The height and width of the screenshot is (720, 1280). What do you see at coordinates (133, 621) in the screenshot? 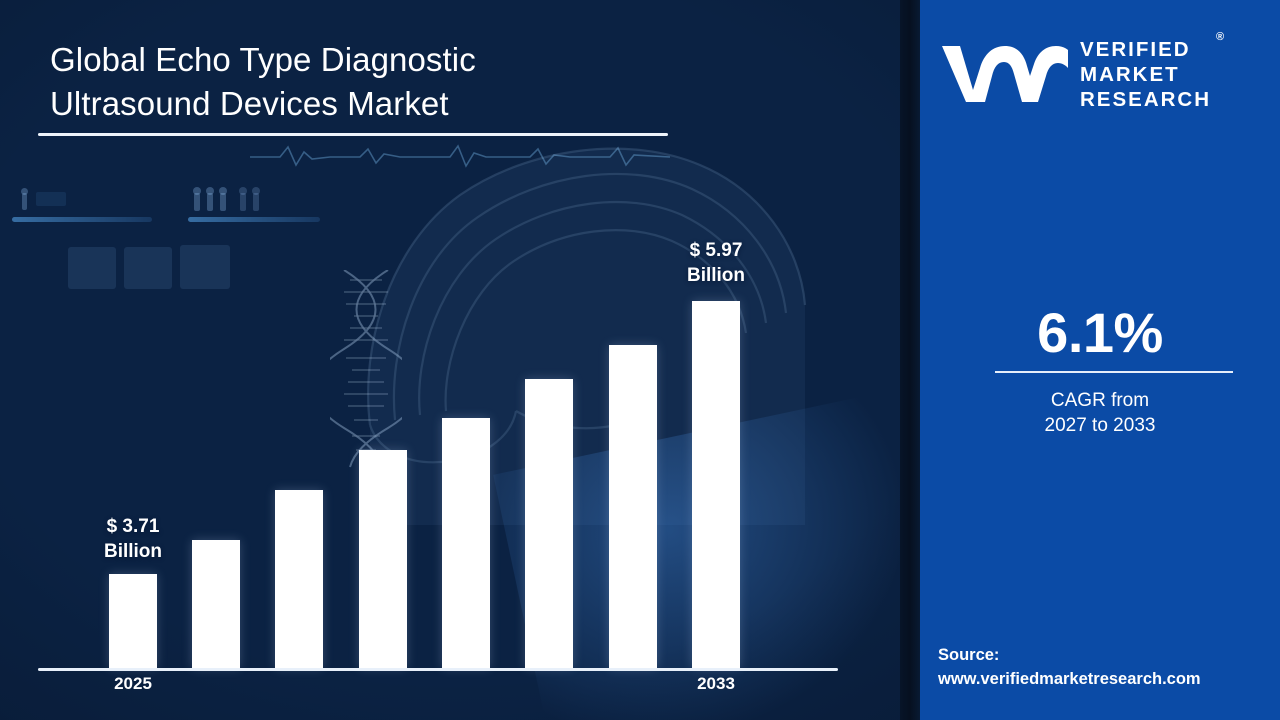
I see `bar-2025` at bounding box center [133, 621].